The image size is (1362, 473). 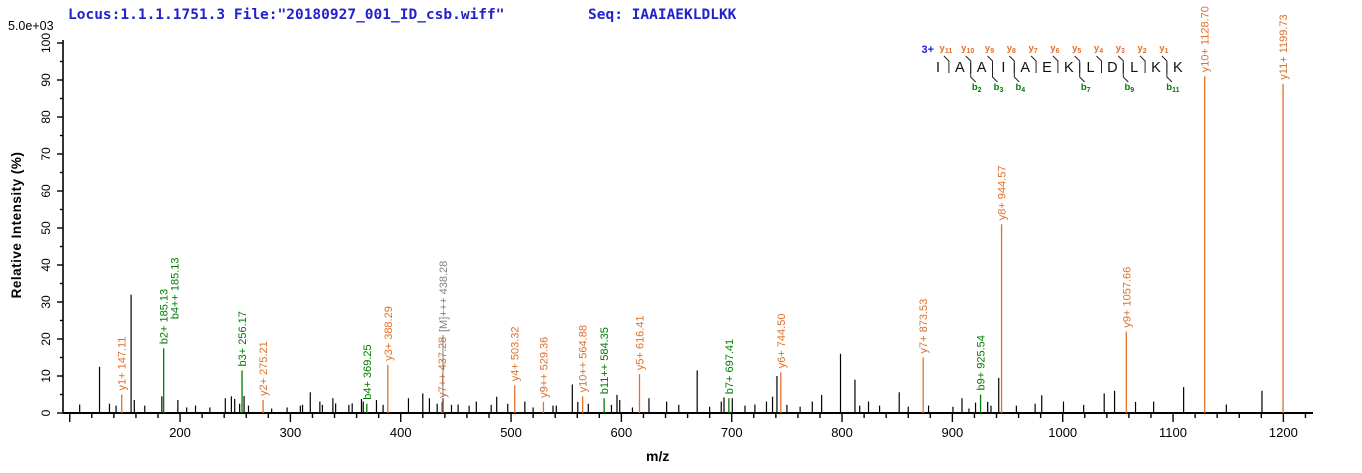 I want to click on svg-text: 90, so click(x=46, y=80).